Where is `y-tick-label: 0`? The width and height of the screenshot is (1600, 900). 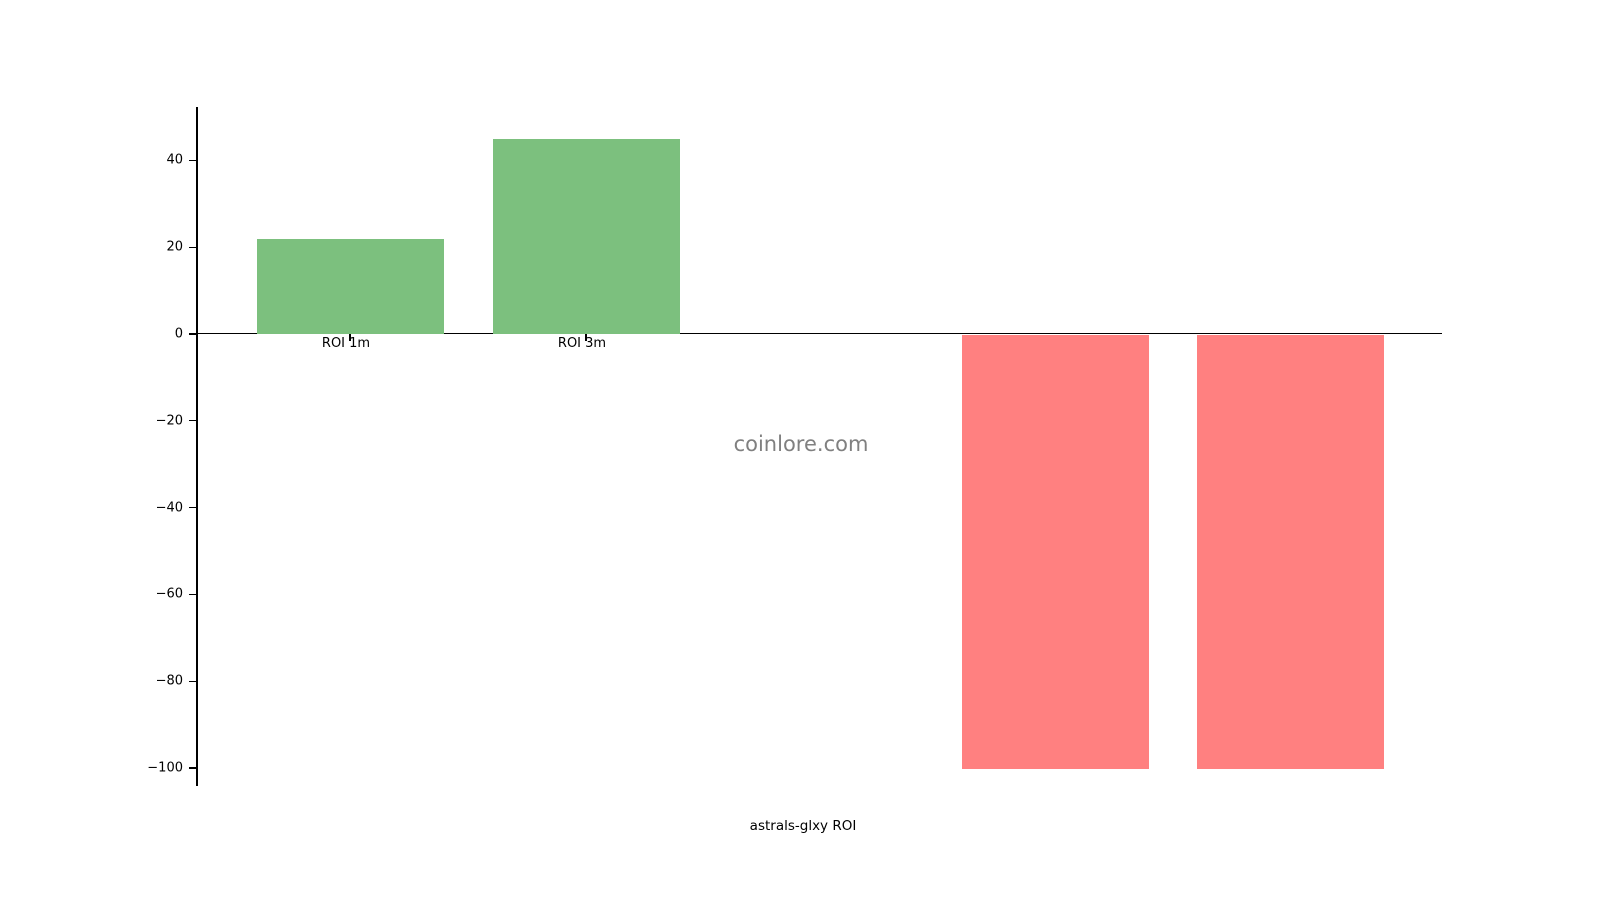 y-tick-label: 0 is located at coordinates (178, 334).